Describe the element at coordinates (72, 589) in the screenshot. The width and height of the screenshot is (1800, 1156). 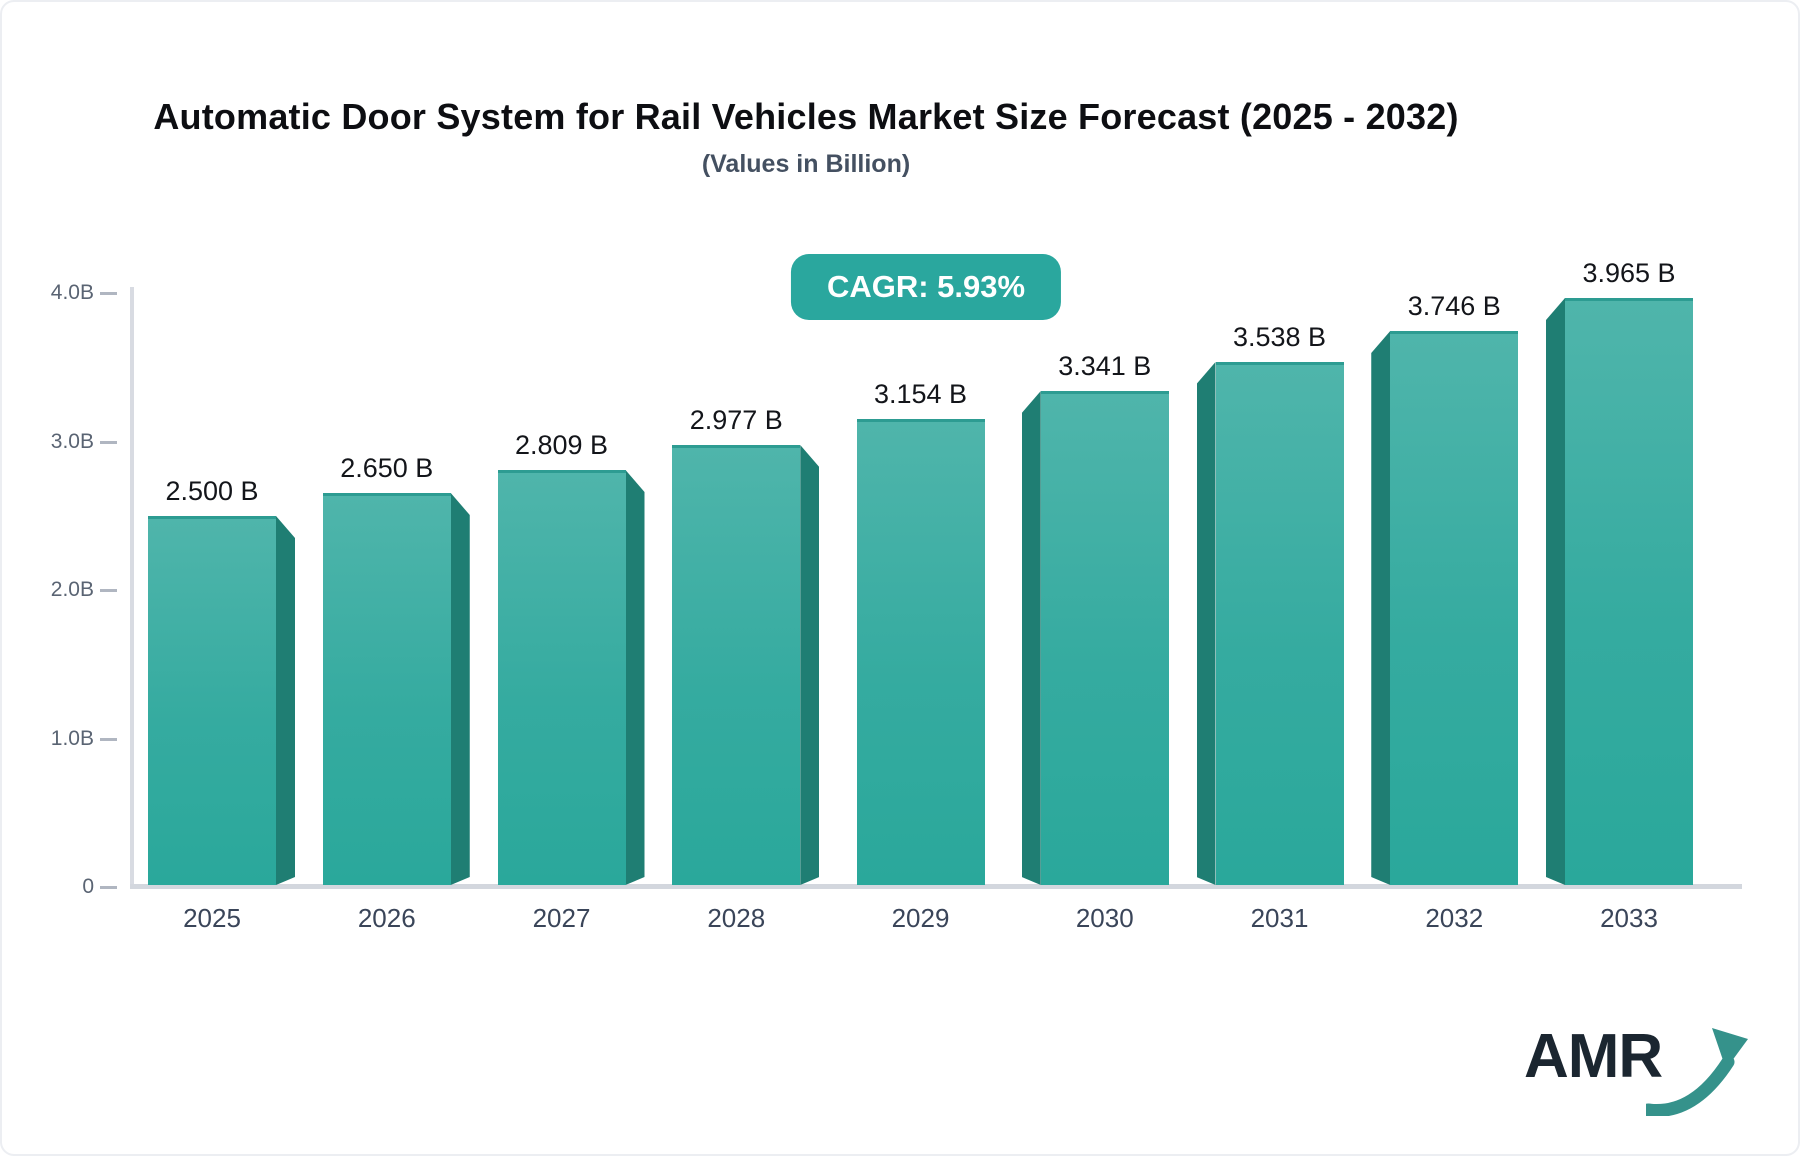
I see `y-tick-label: 2.0B` at that location.